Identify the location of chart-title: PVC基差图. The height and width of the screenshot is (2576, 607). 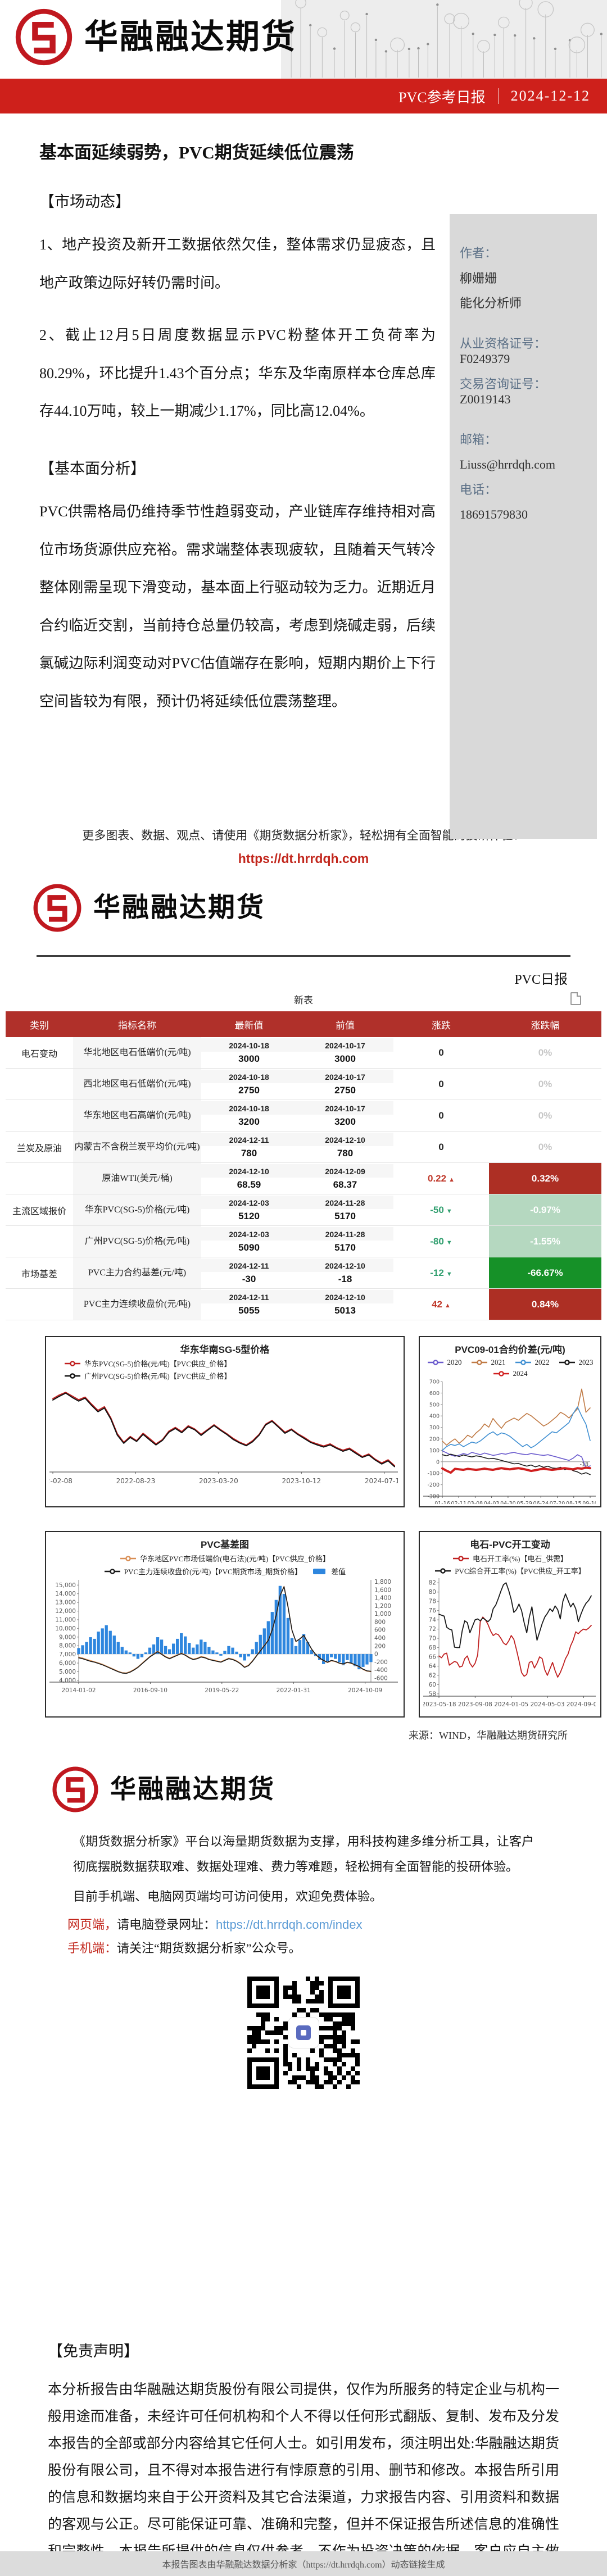
(225, 1545).